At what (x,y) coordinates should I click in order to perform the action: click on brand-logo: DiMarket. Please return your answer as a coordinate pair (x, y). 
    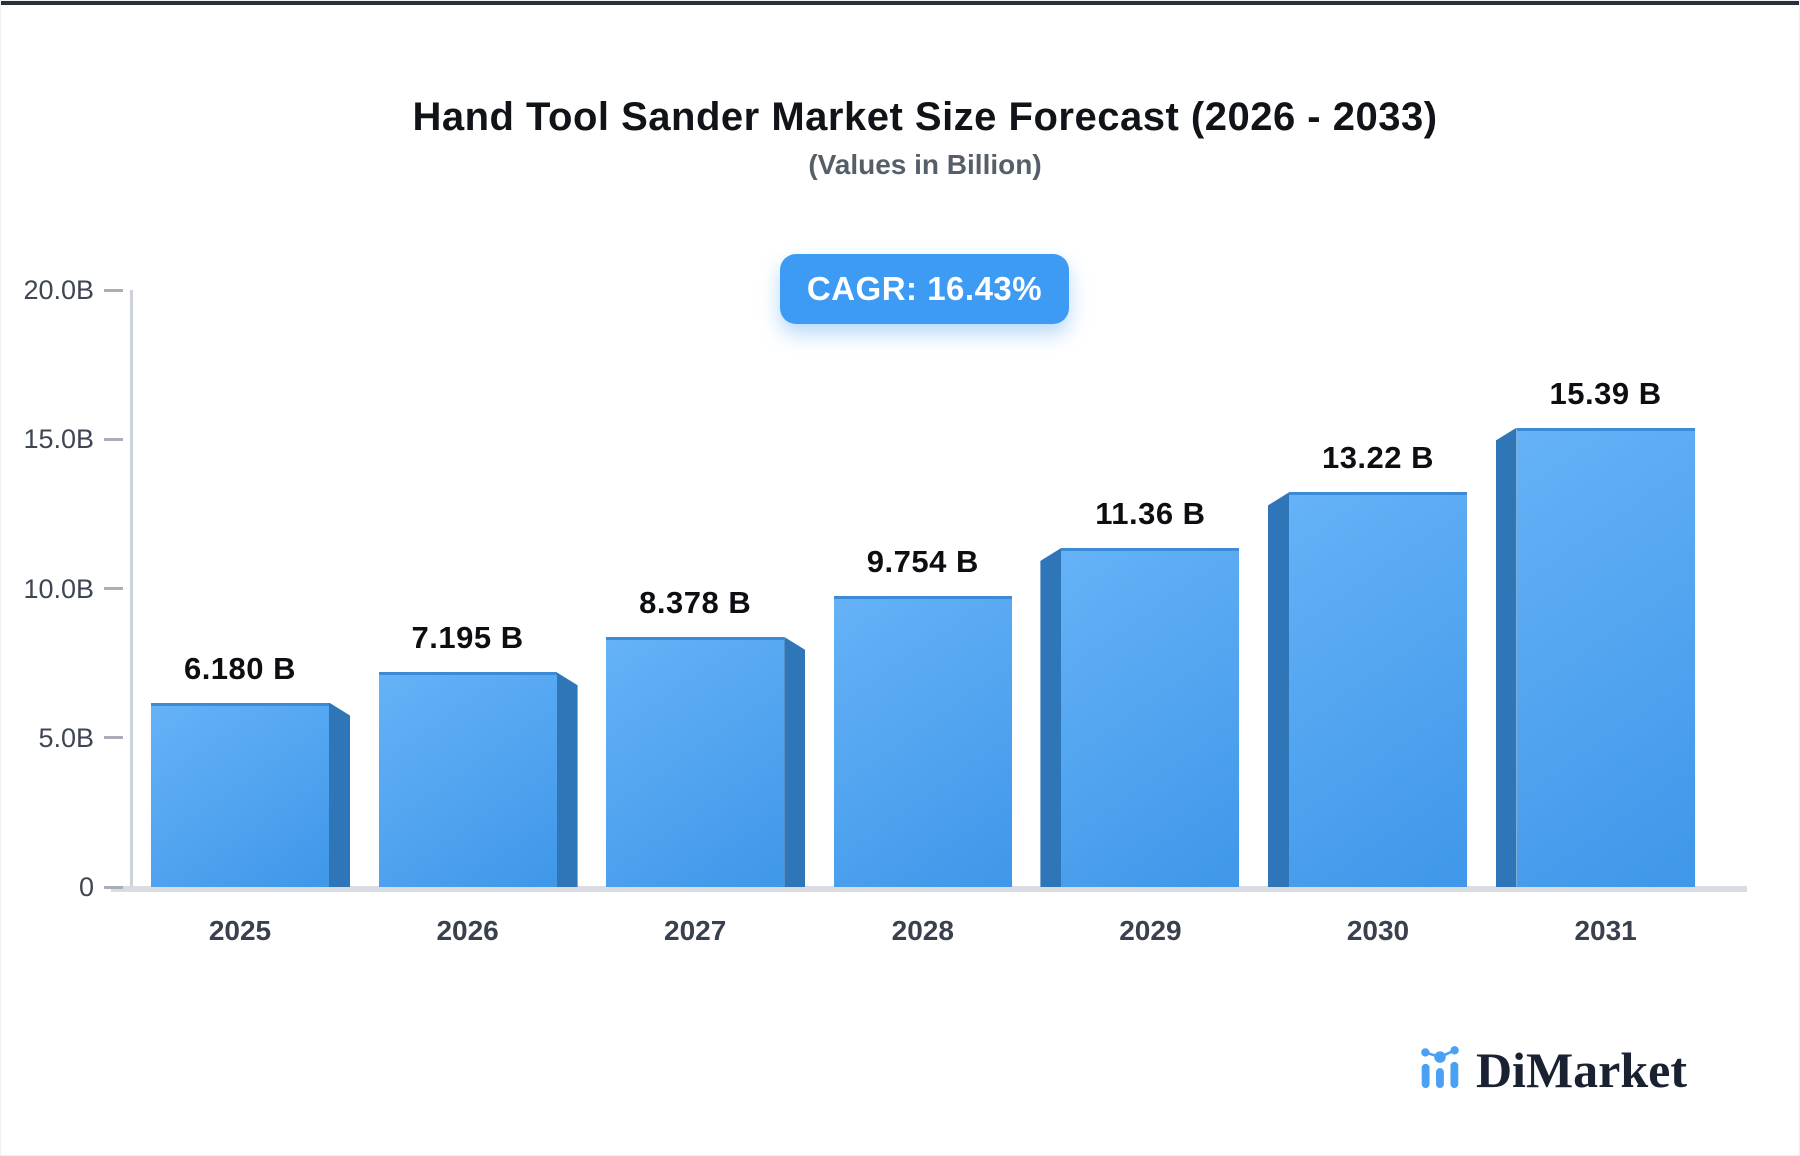
    Looking at the image, I should click on (1552, 1070).